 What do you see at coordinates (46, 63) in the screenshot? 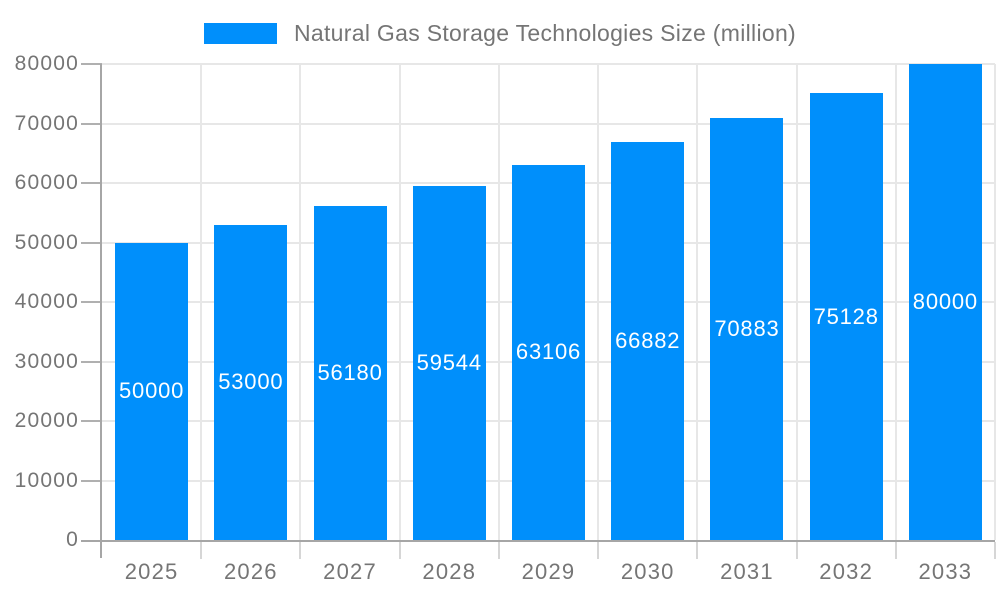
I see `y-axis-tick-label: 80000` at bounding box center [46, 63].